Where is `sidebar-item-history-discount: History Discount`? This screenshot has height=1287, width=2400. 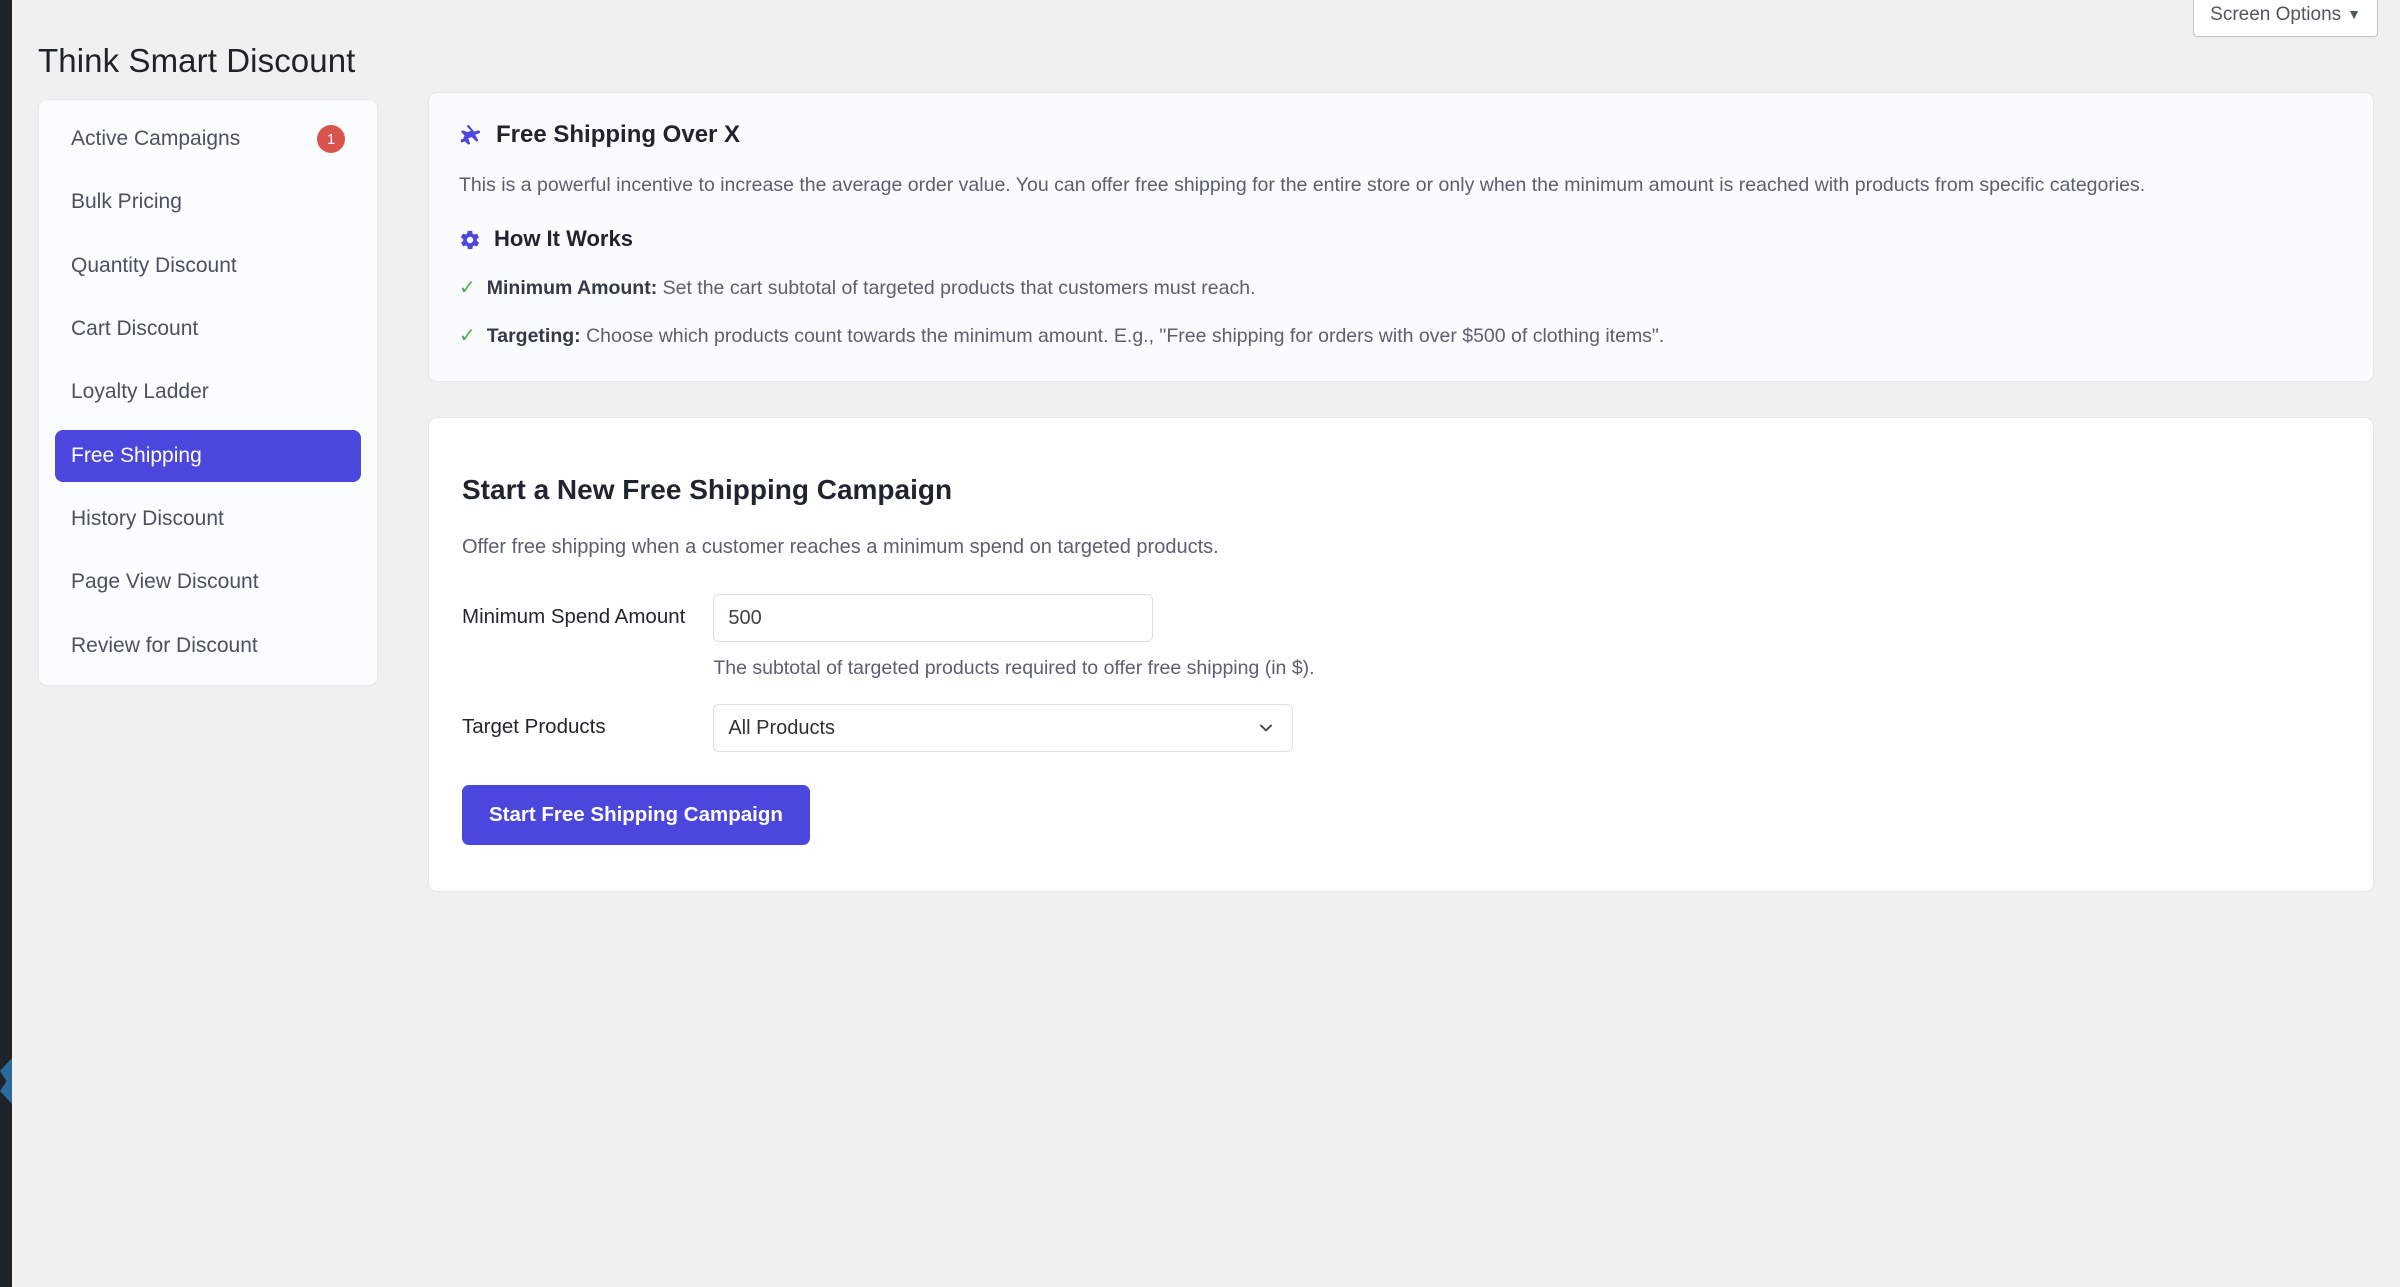 sidebar-item-history-discount: History Discount is located at coordinates (208, 519).